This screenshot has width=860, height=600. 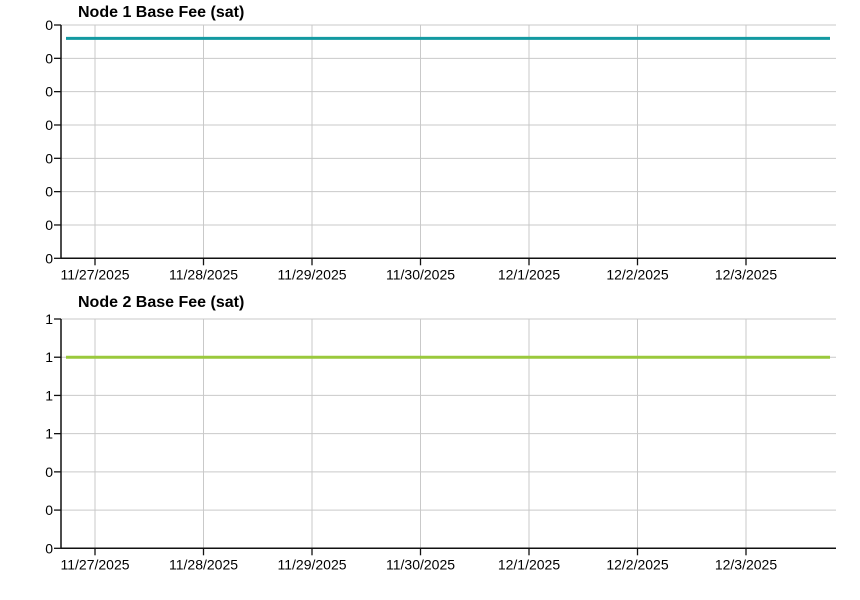 What do you see at coordinates (161, 12) in the screenshot?
I see `node1-chart-title: Node 1 Base Fee (sat)` at bounding box center [161, 12].